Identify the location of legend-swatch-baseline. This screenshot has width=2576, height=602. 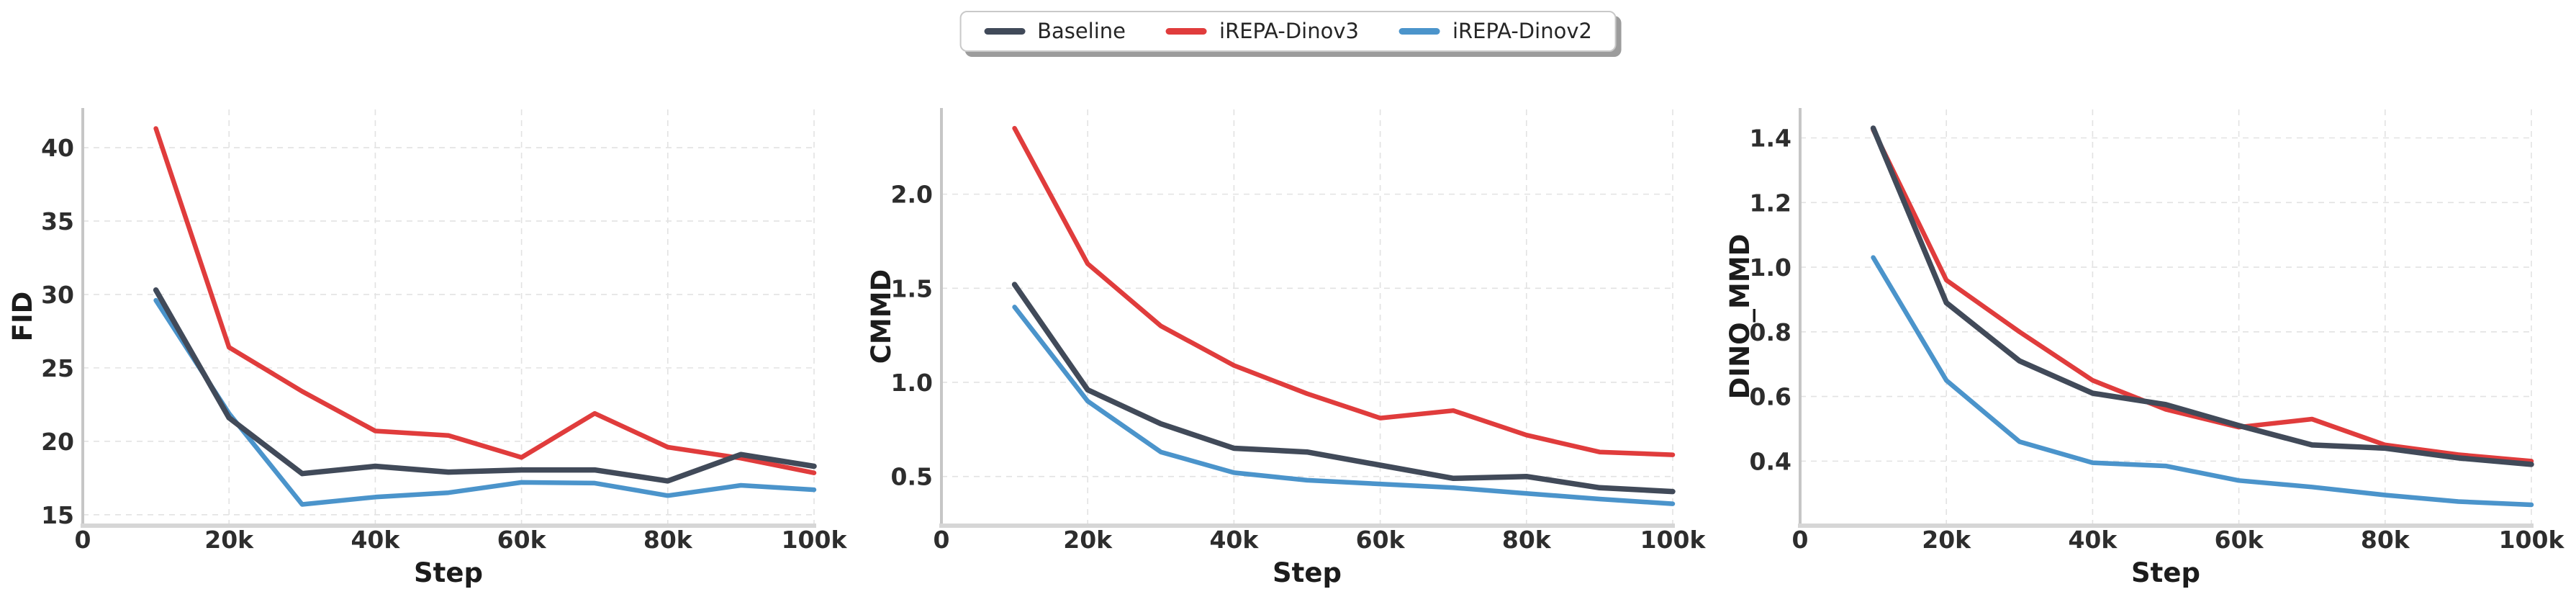
(1005, 32).